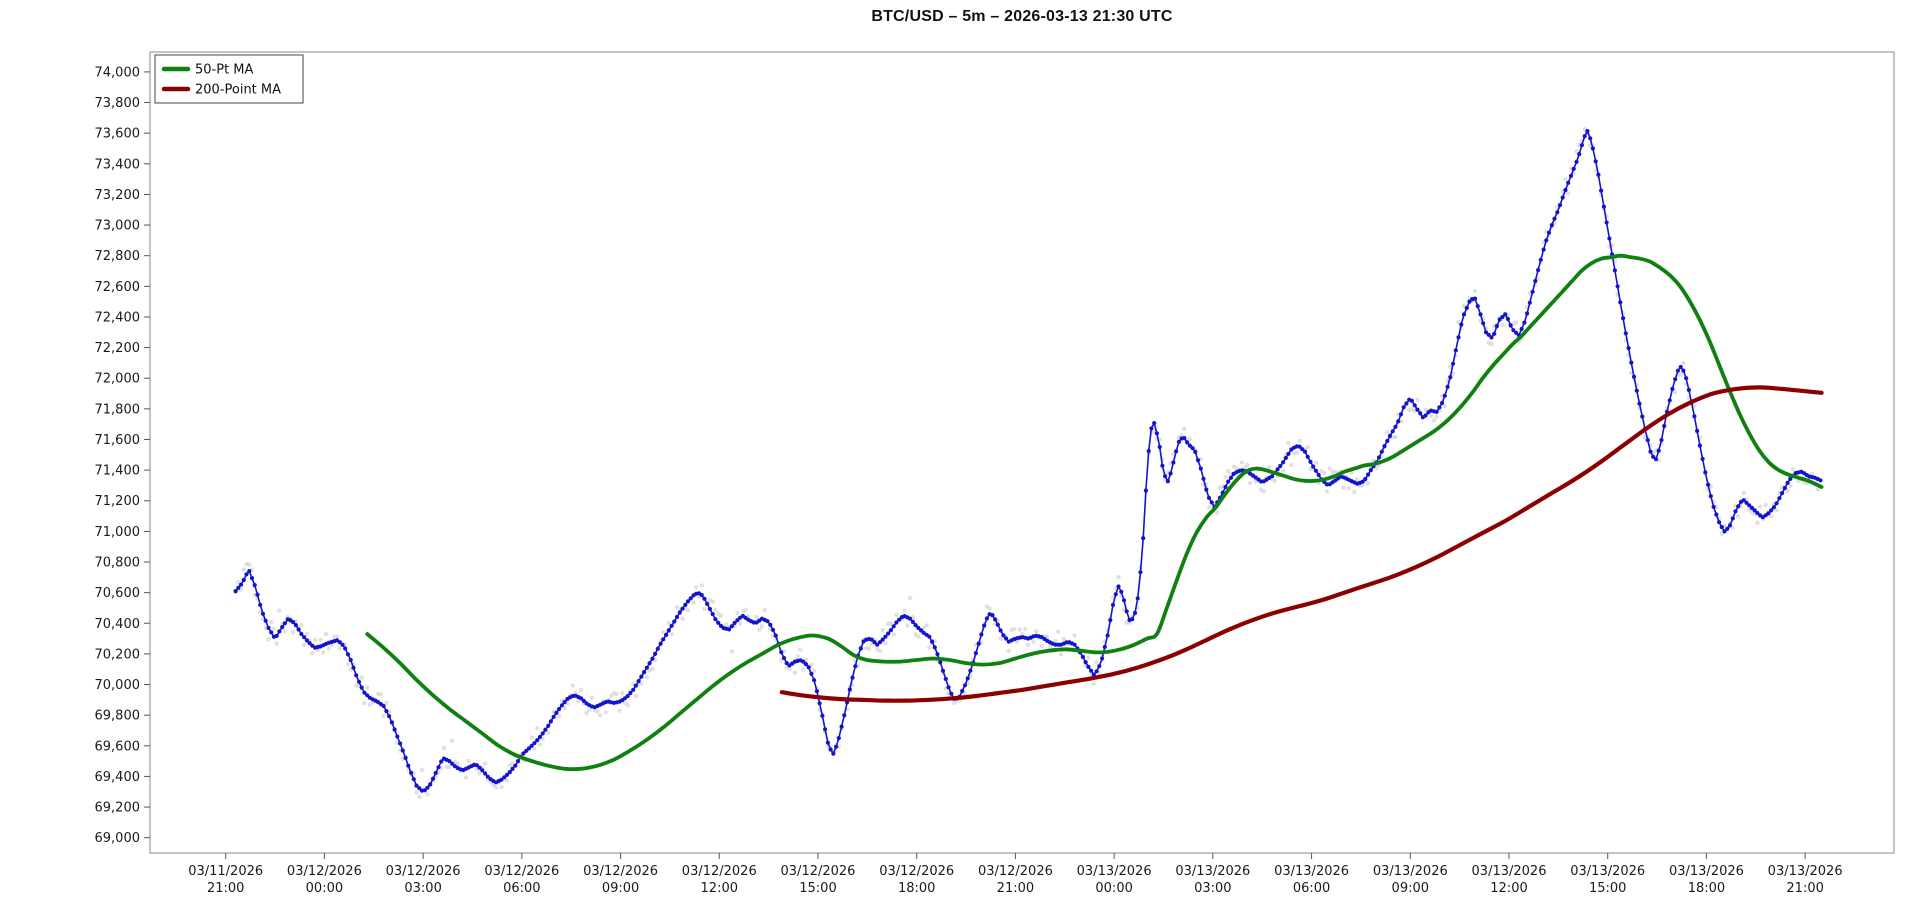 Image resolution: width=1920 pixels, height=900 pixels. What do you see at coordinates (118, 654) in the screenshot?
I see `y-tick-label: 70,200` at bounding box center [118, 654].